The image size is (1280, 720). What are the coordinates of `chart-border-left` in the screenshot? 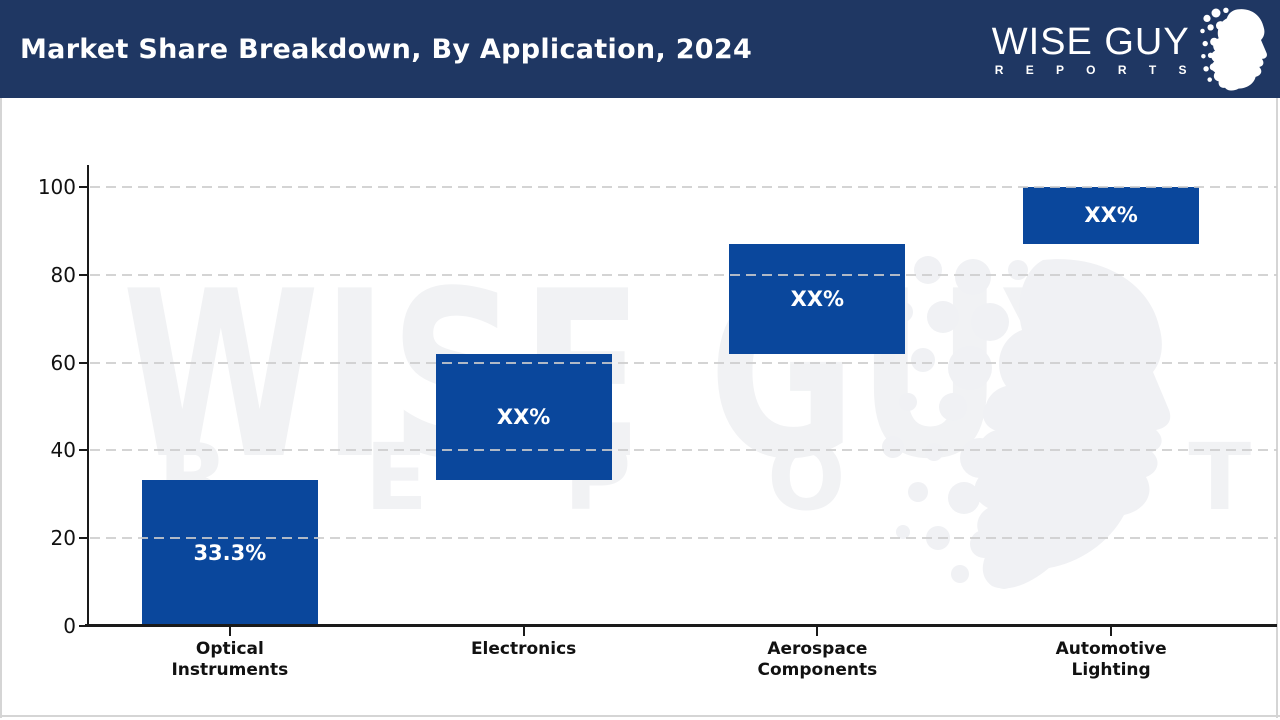 It's located at (1, 408).